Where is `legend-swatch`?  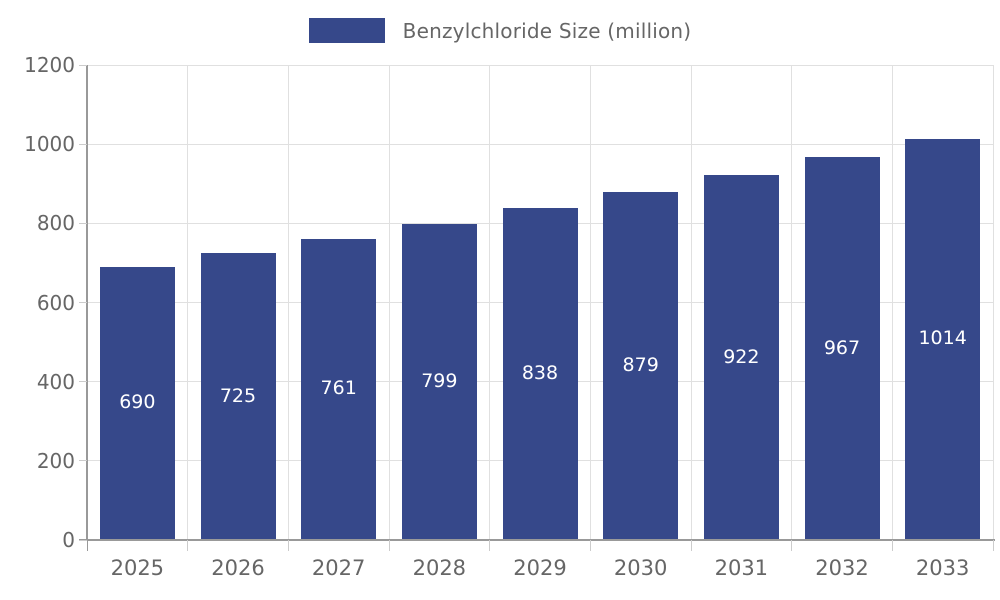 legend-swatch is located at coordinates (346, 30).